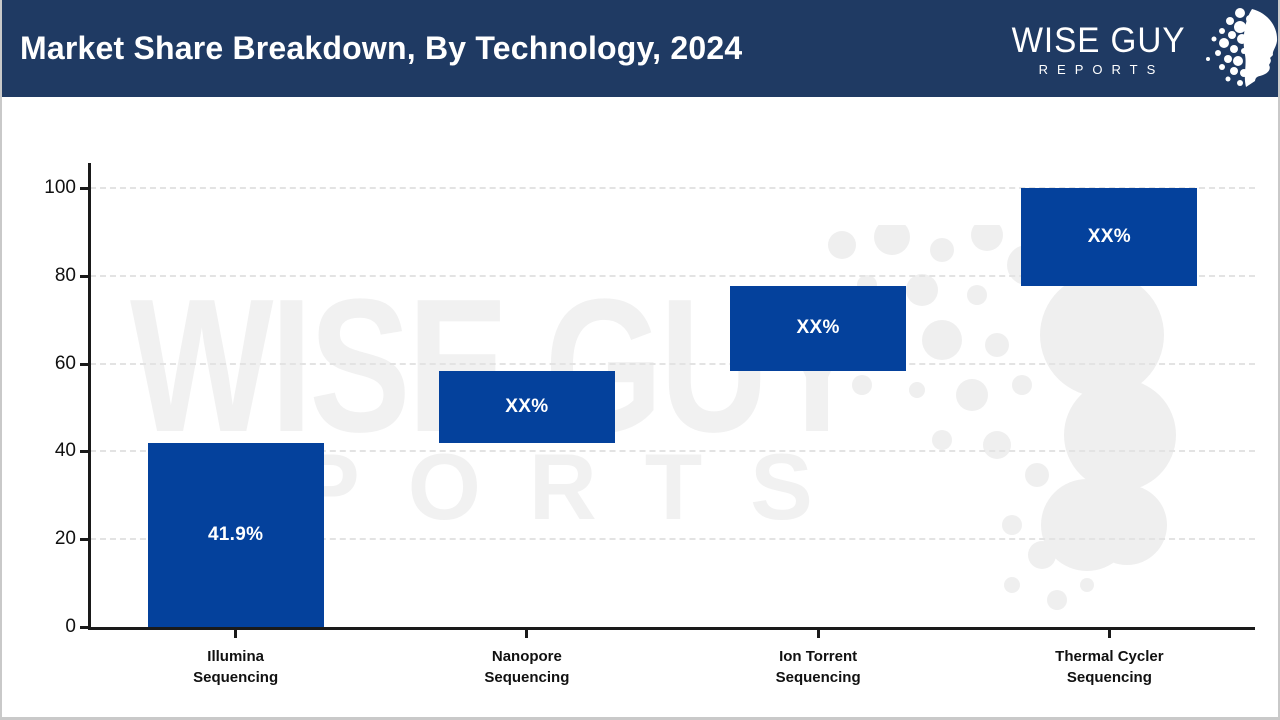 The image size is (1280, 720). I want to click on x-label-ion-torrent-sequencing: Ion Torrent Sequencing, so click(818, 667).